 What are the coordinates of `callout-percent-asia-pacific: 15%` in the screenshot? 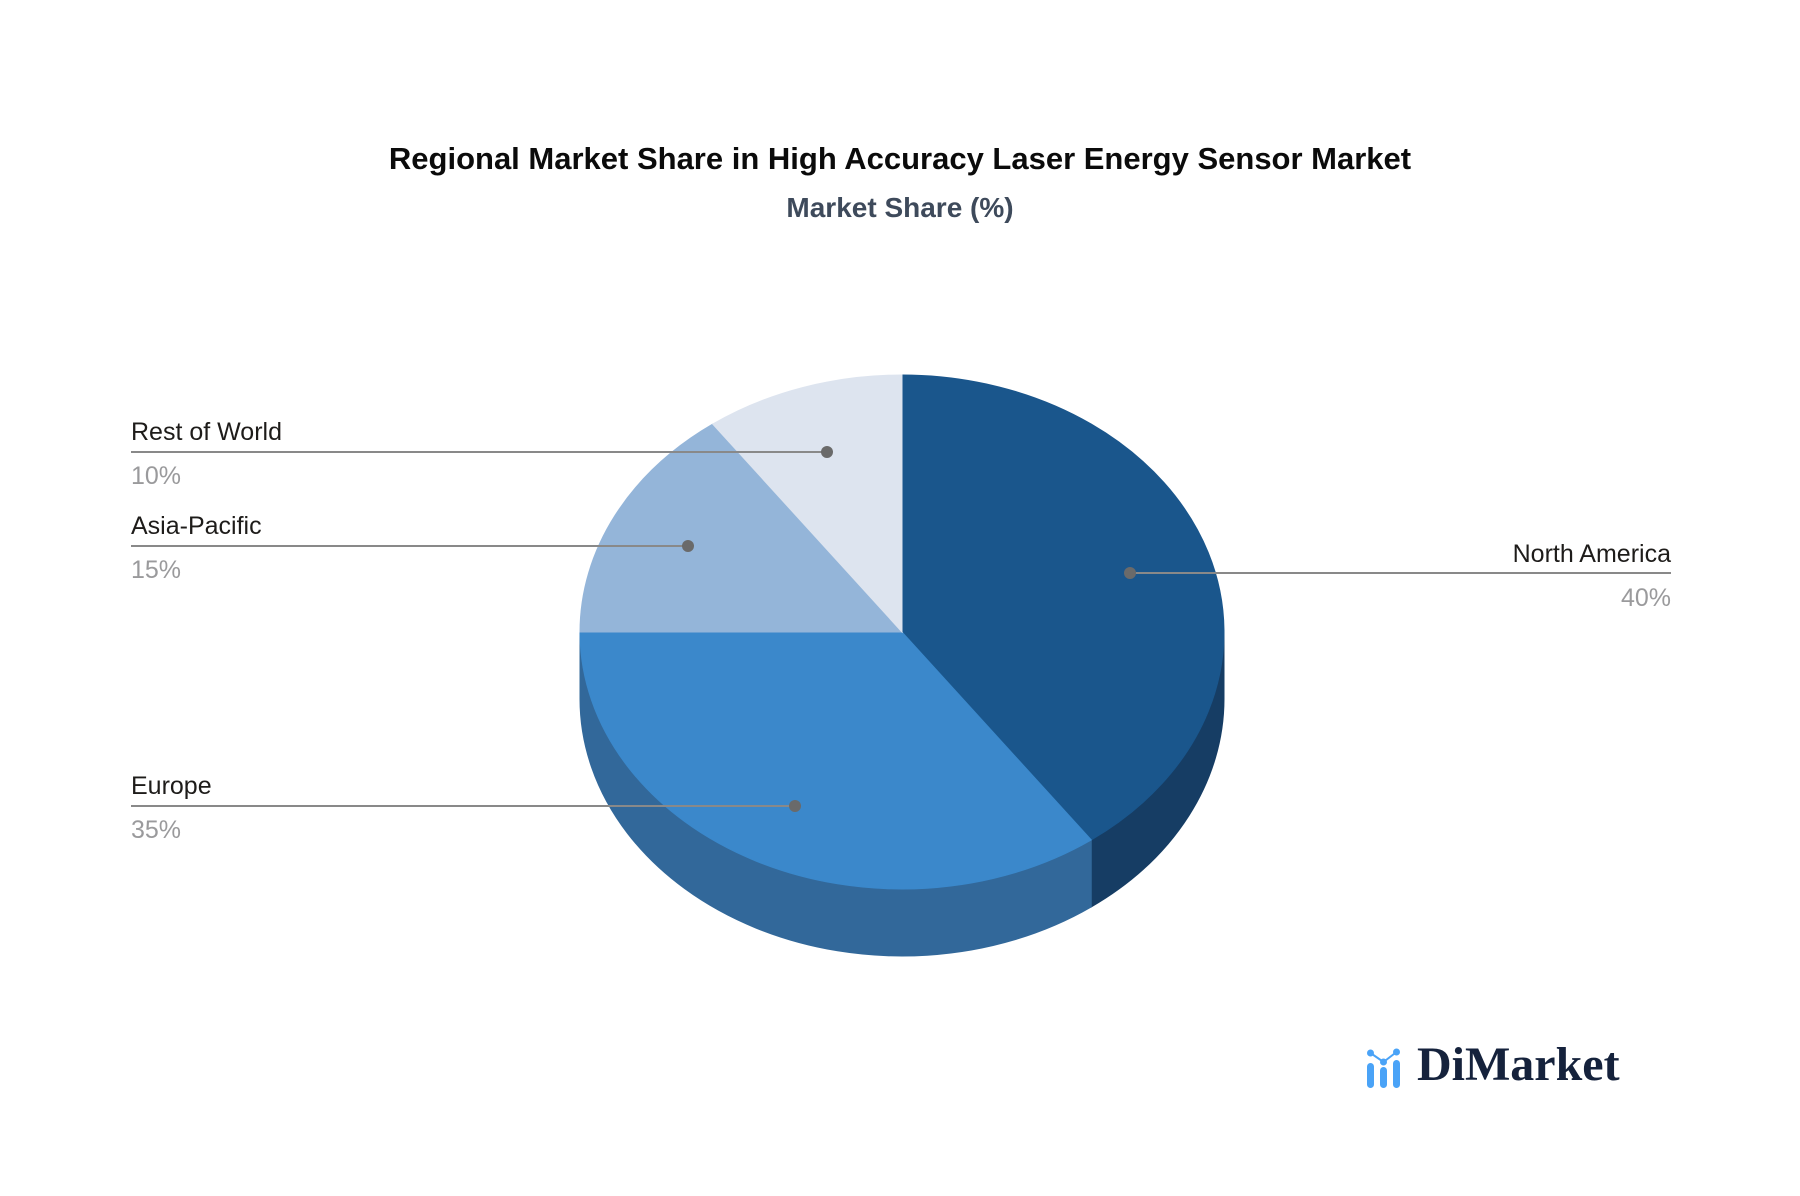 It's located at (156, 570).